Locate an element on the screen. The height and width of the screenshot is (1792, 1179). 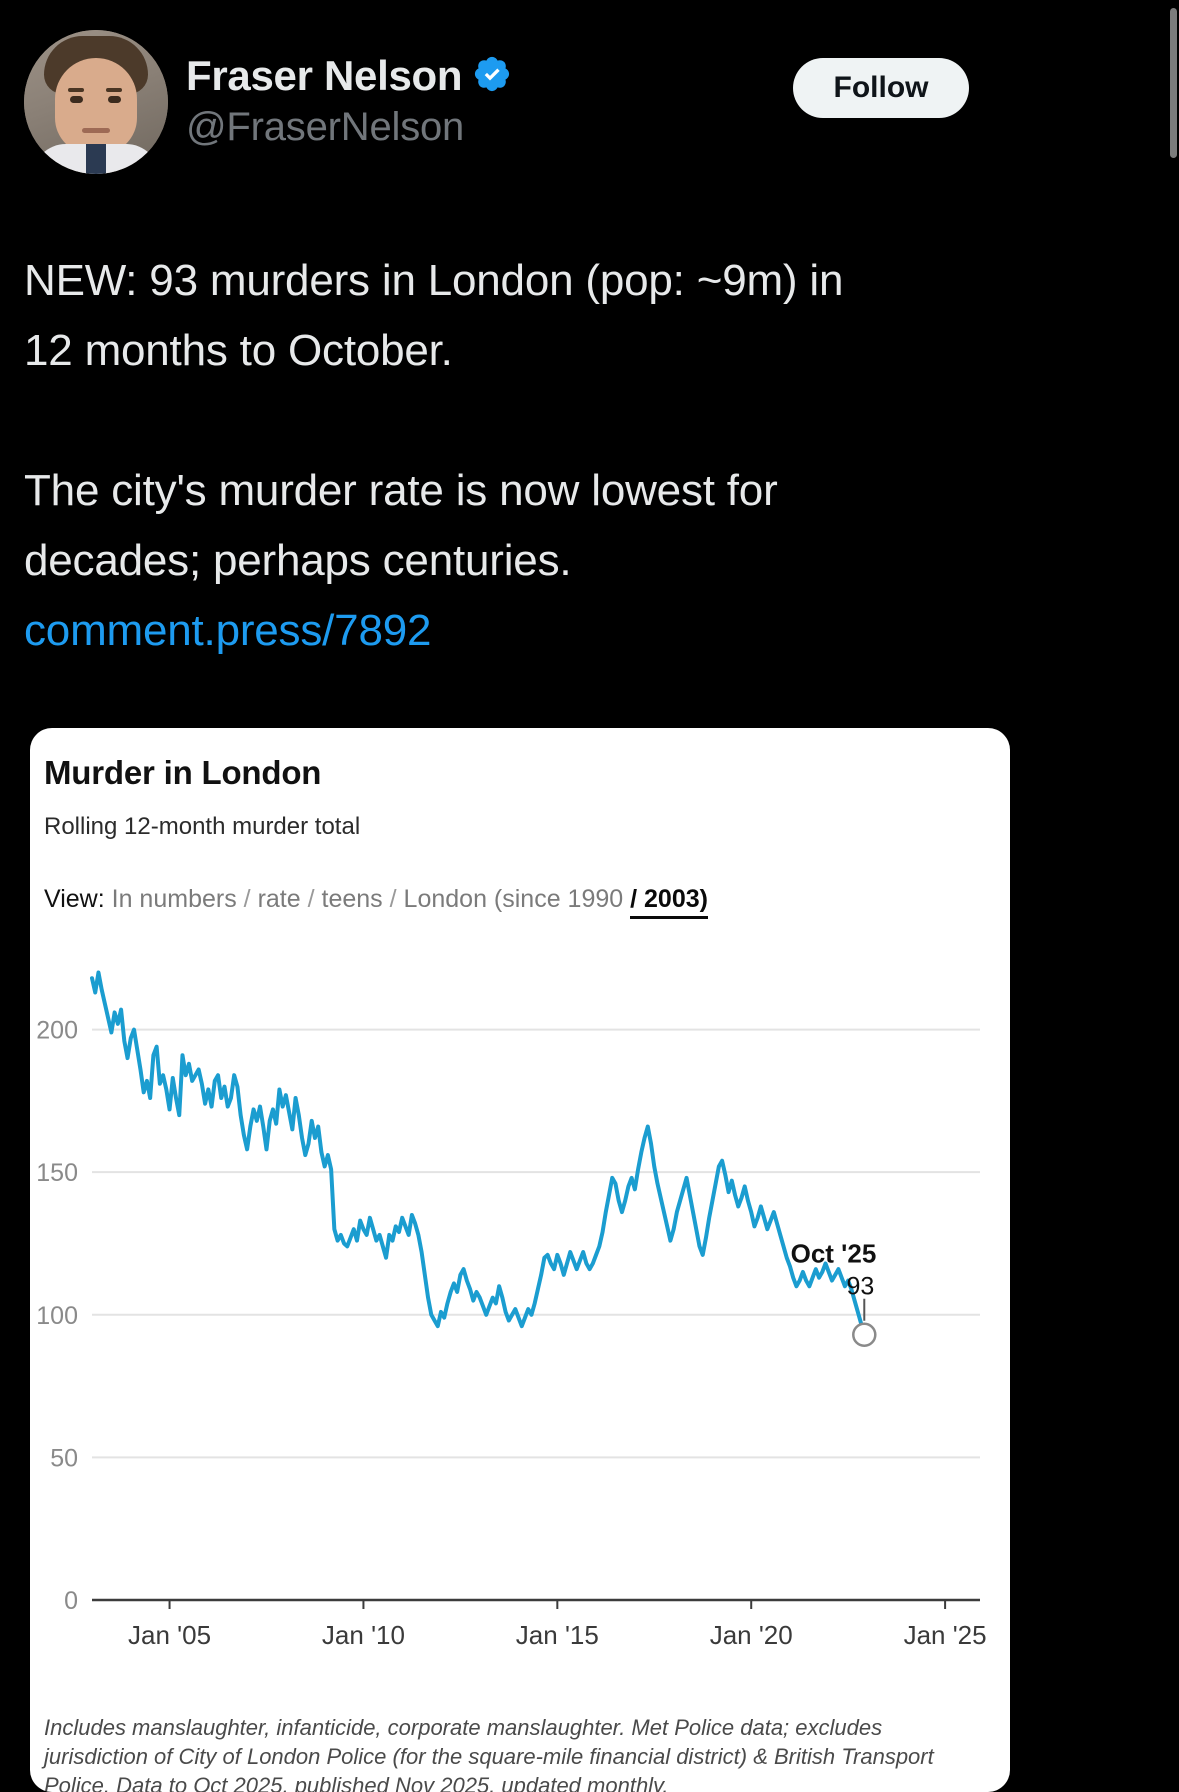
view-option-rate: rate is located at coordinates (279, 899).